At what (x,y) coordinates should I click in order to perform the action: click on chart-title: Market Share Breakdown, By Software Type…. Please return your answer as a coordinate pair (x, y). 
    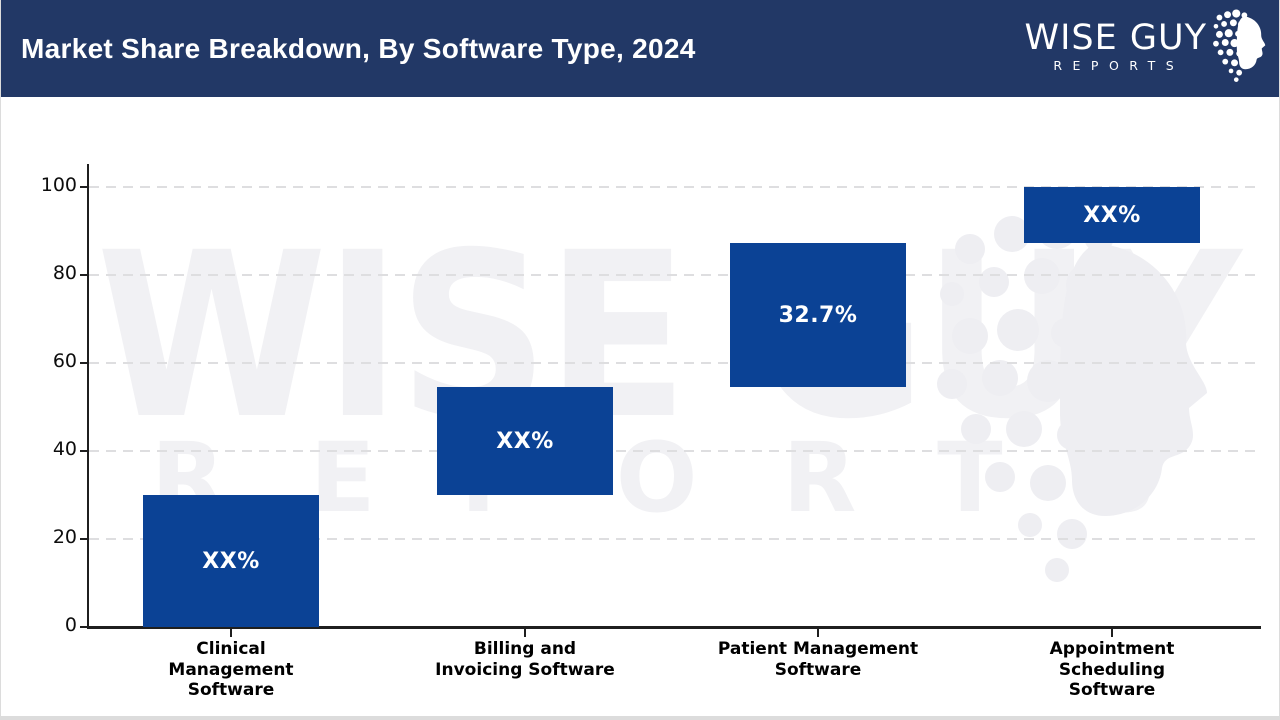
    Looking at the image, I should click on (358, 48).